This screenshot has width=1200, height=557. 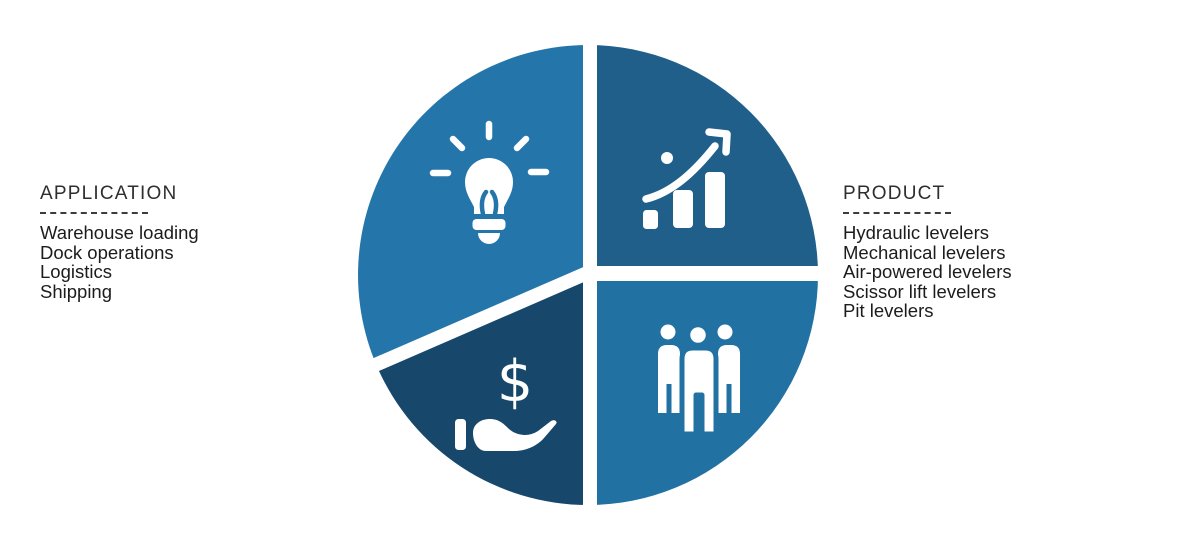 What do you see at coordinates (489, 224) in the screenshot?
I see `lightbulb-base` at bounding box center [489, 224].